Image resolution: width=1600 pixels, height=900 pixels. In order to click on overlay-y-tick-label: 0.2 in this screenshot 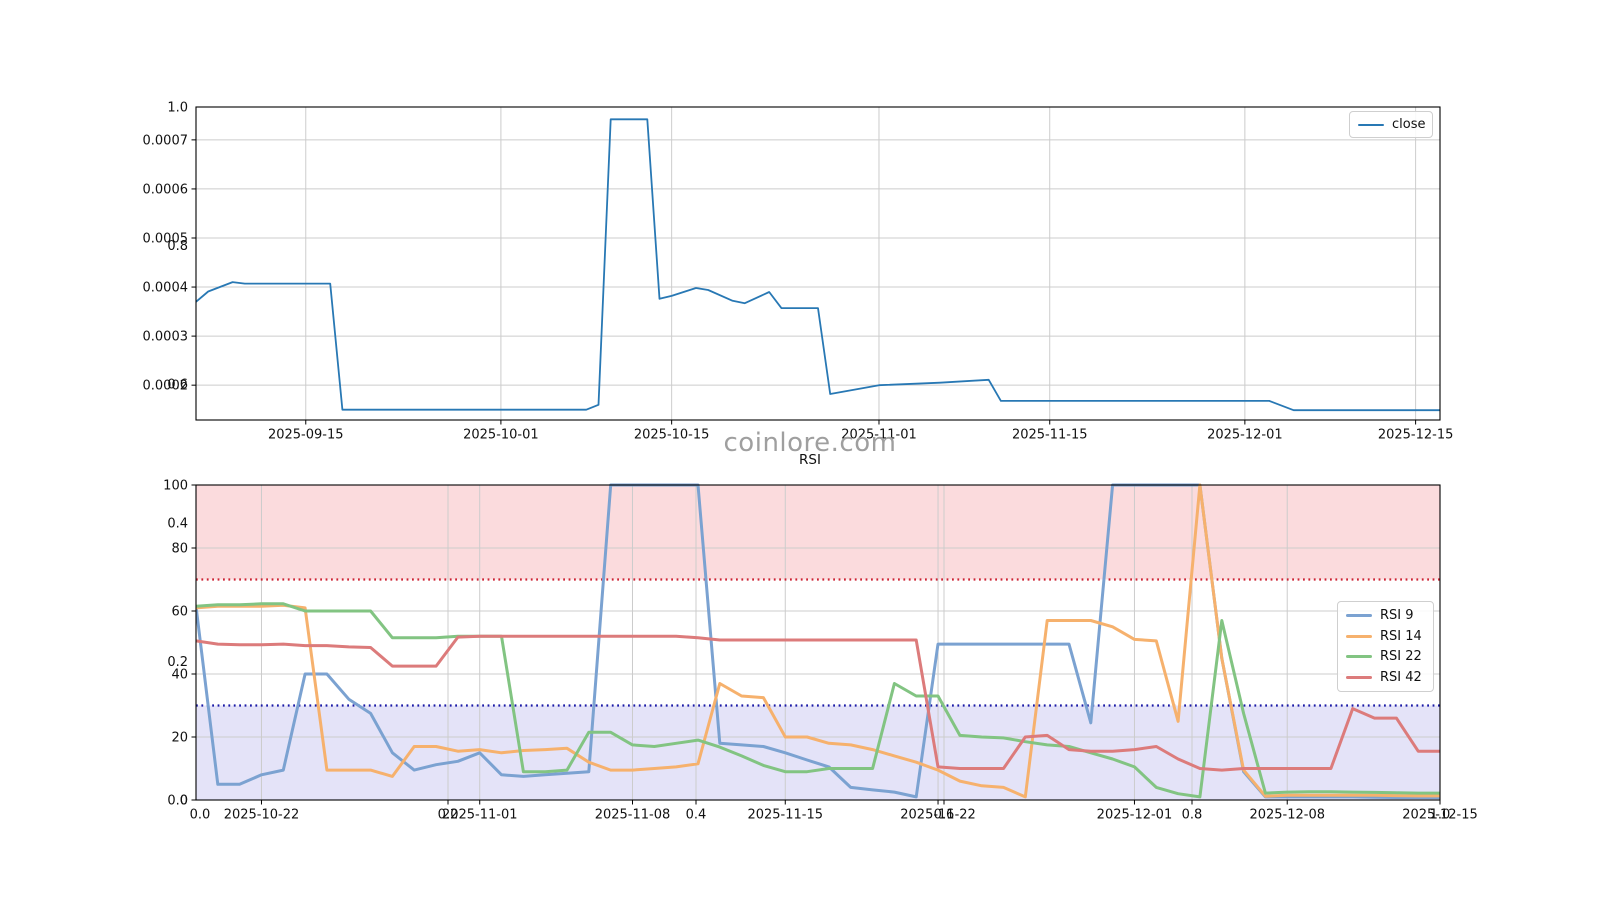, I will do `click(177, 662)`.